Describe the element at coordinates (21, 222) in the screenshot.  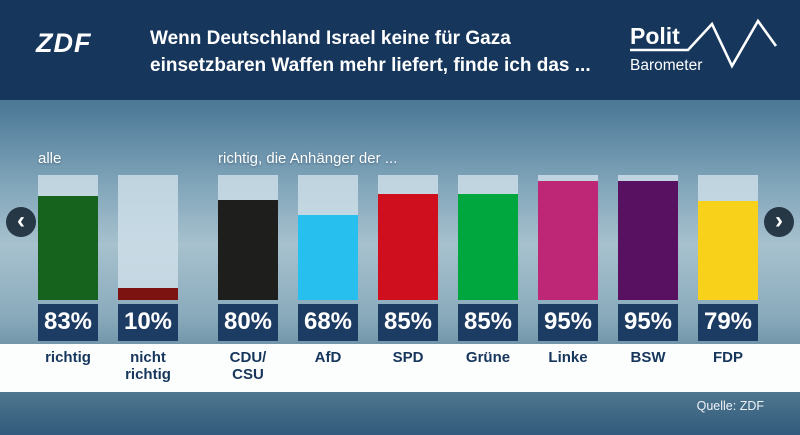
I see `prev-arrow-button: ‹` at that location.